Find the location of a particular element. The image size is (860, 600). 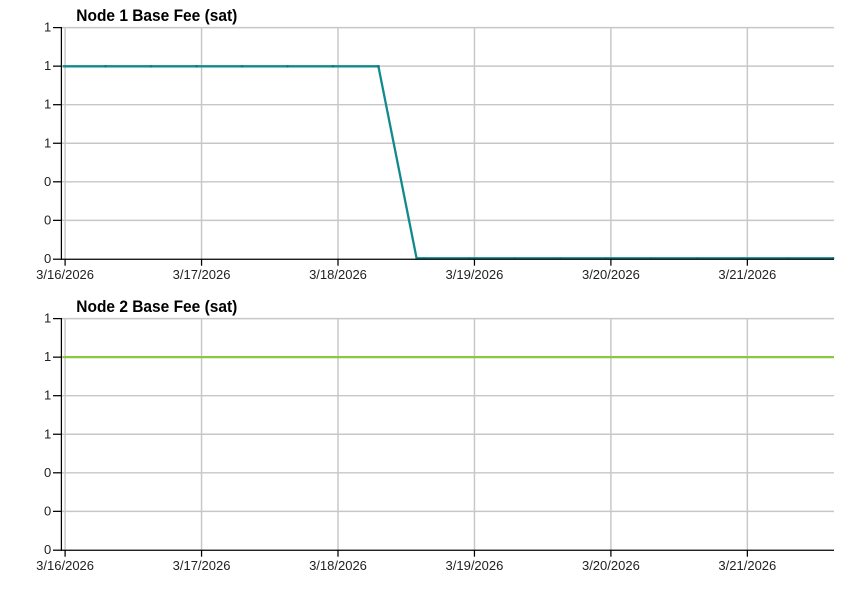

svg-text: Node 2 Base Fee (sat) is located at coordinates (156, 306).